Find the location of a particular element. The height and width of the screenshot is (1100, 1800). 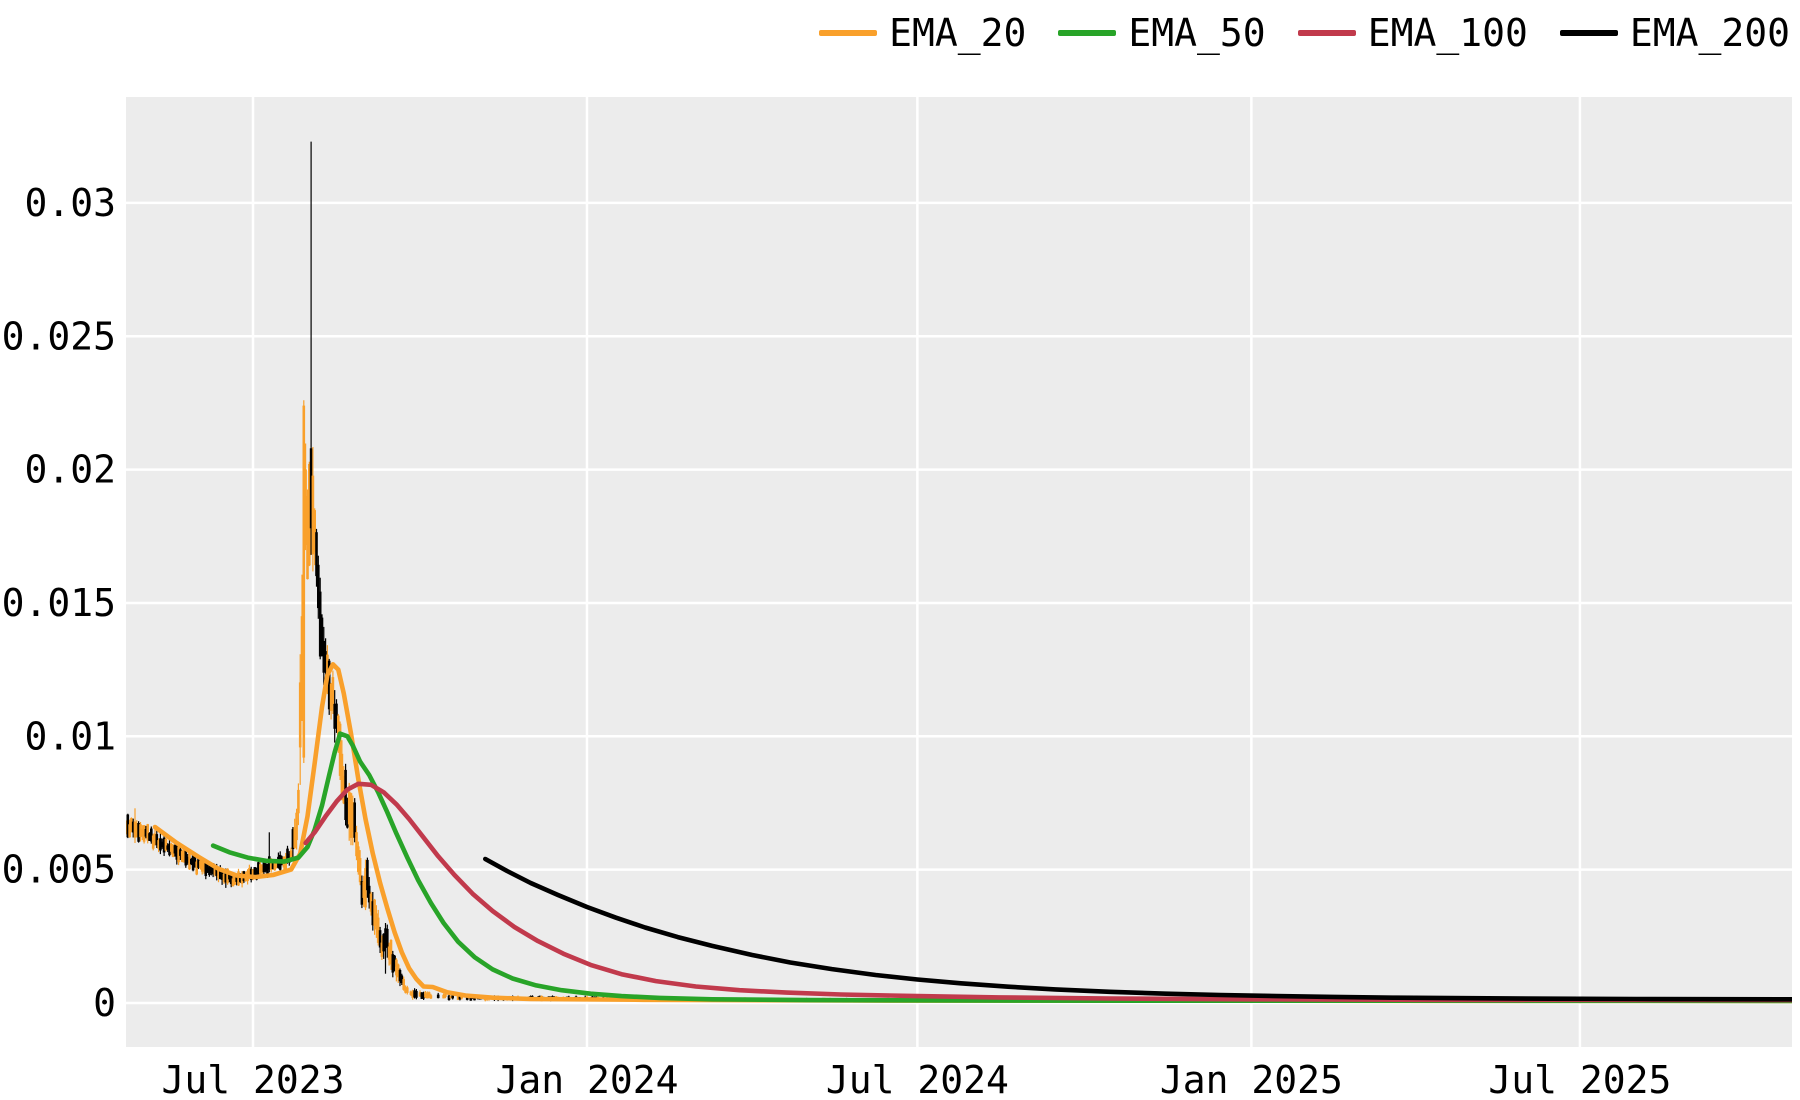

x-tick-label: Jan 2025 is located at coordinates (1251, 1079).